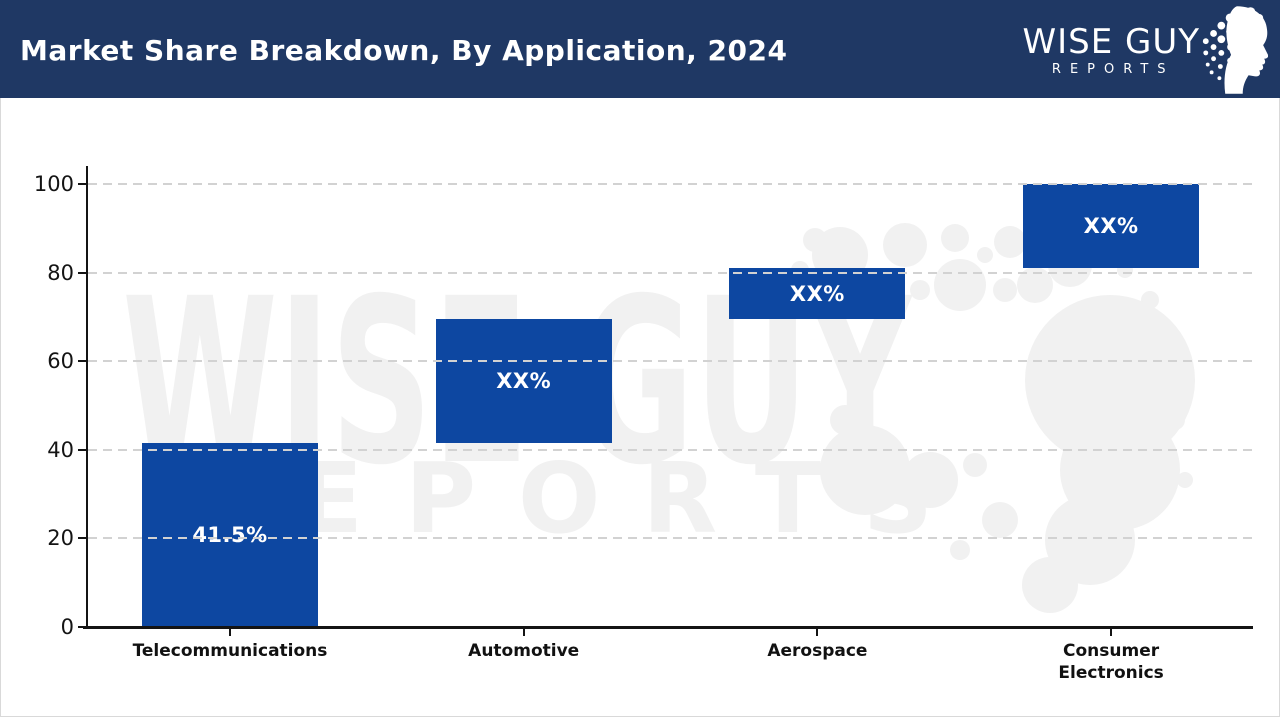  I want to click on x-tick-label-telecommunications: Telecommunications, so click(230, 651).